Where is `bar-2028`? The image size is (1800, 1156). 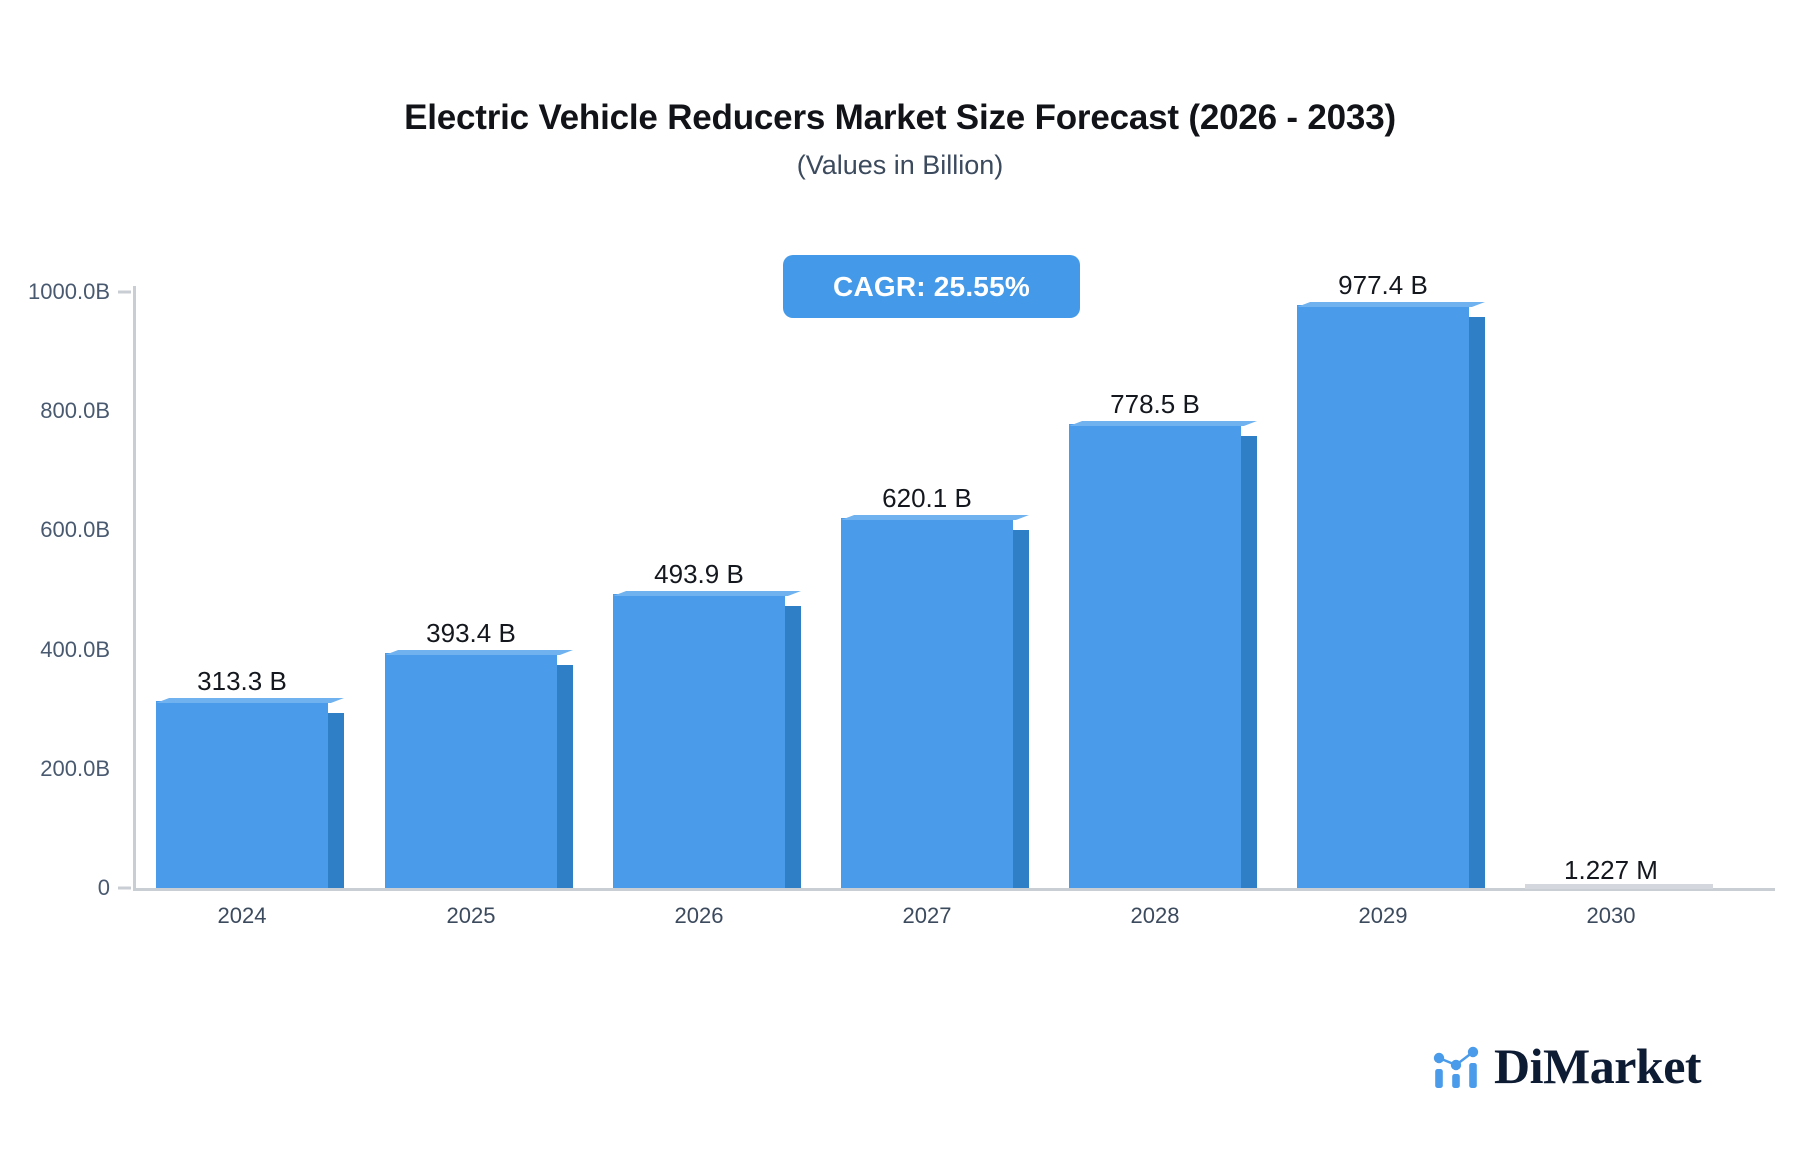 bar-2028 is located at coordinates (1155, 656).